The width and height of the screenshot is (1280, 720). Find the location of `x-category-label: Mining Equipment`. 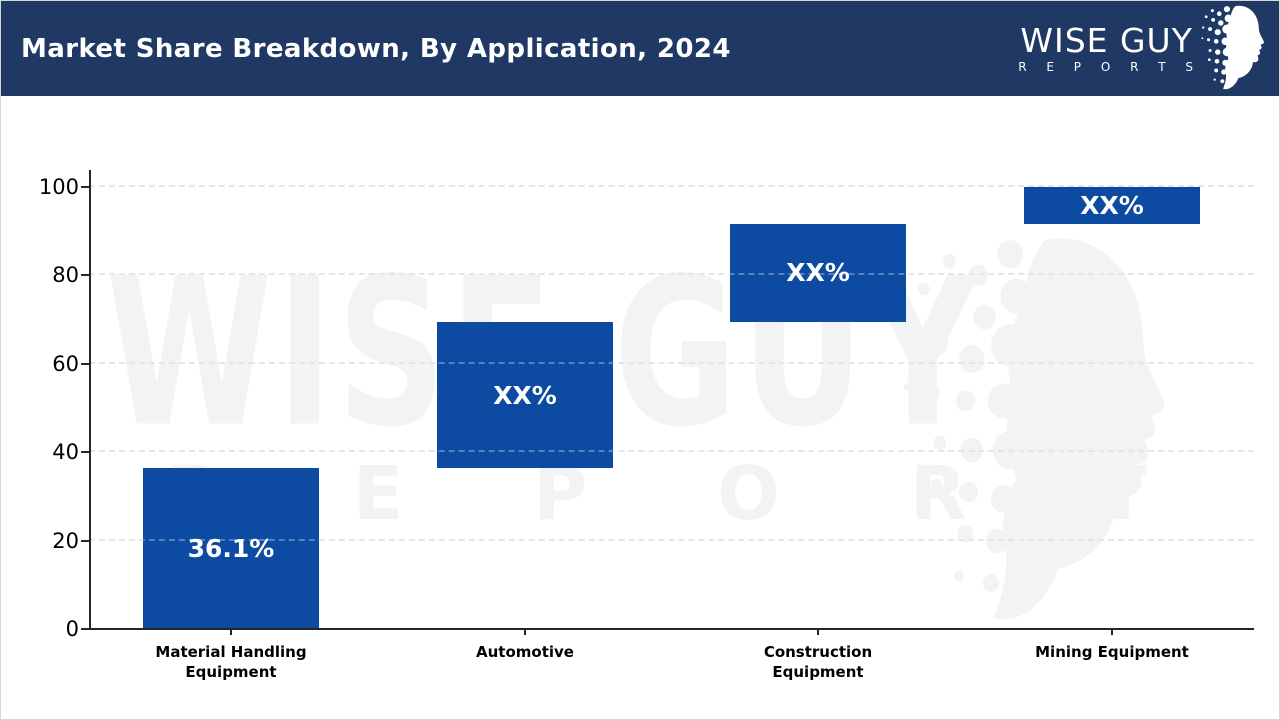

x-category-label: Mining Equipment is located at coordinates (1112, 652).